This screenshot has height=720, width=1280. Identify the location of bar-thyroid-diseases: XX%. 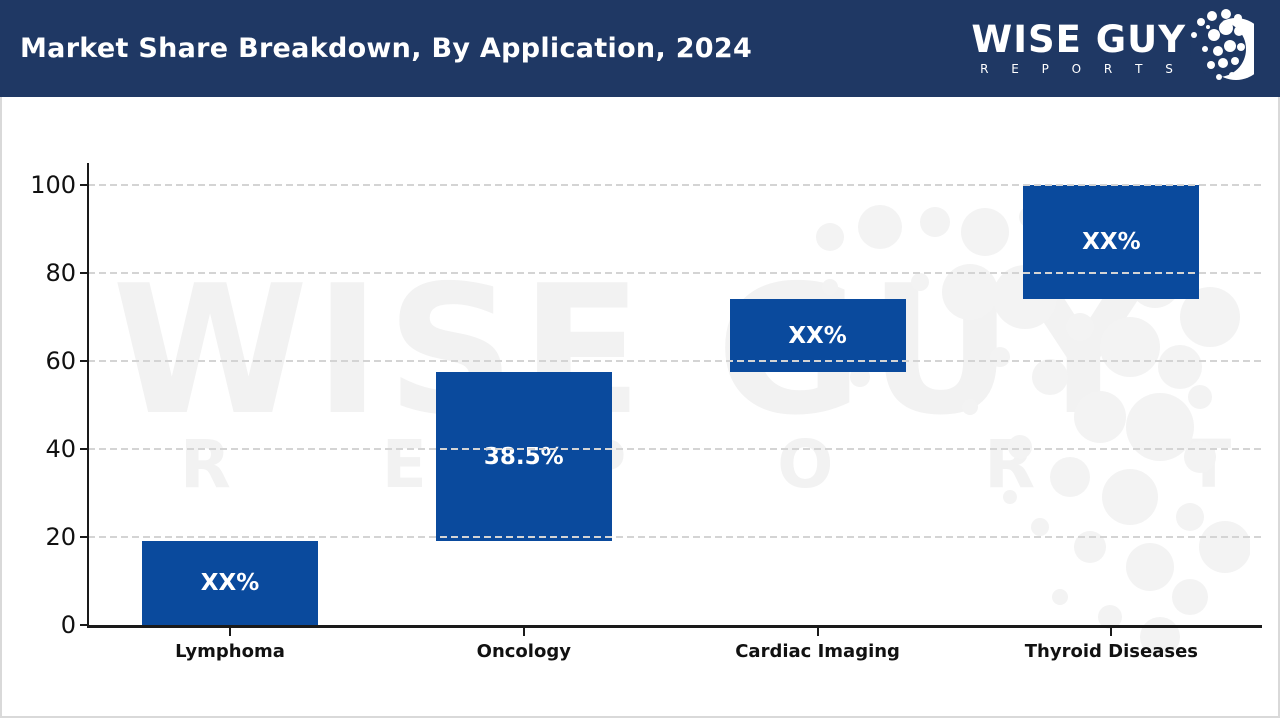
(1111, 242).